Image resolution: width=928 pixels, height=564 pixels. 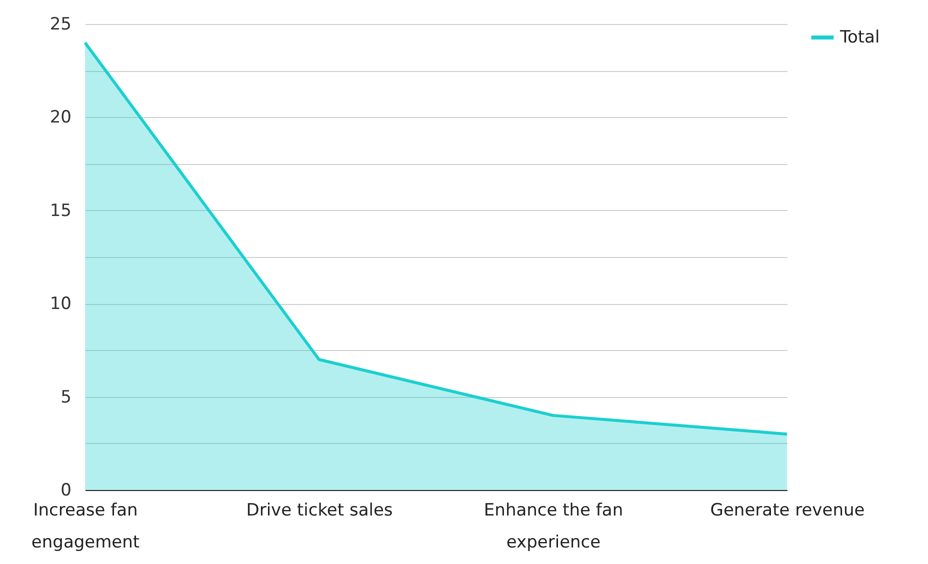 I want to click on y-tick-label: 10, so click(x=61, y=304).